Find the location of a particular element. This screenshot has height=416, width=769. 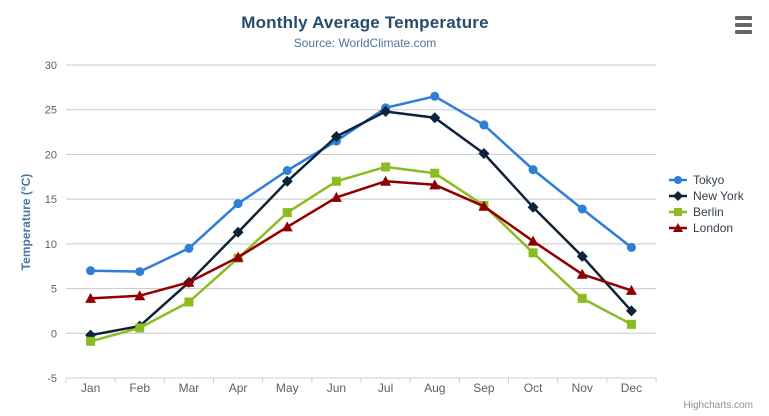

legend: Tokyo New York Berlin London is located at coordinates (706, 204).